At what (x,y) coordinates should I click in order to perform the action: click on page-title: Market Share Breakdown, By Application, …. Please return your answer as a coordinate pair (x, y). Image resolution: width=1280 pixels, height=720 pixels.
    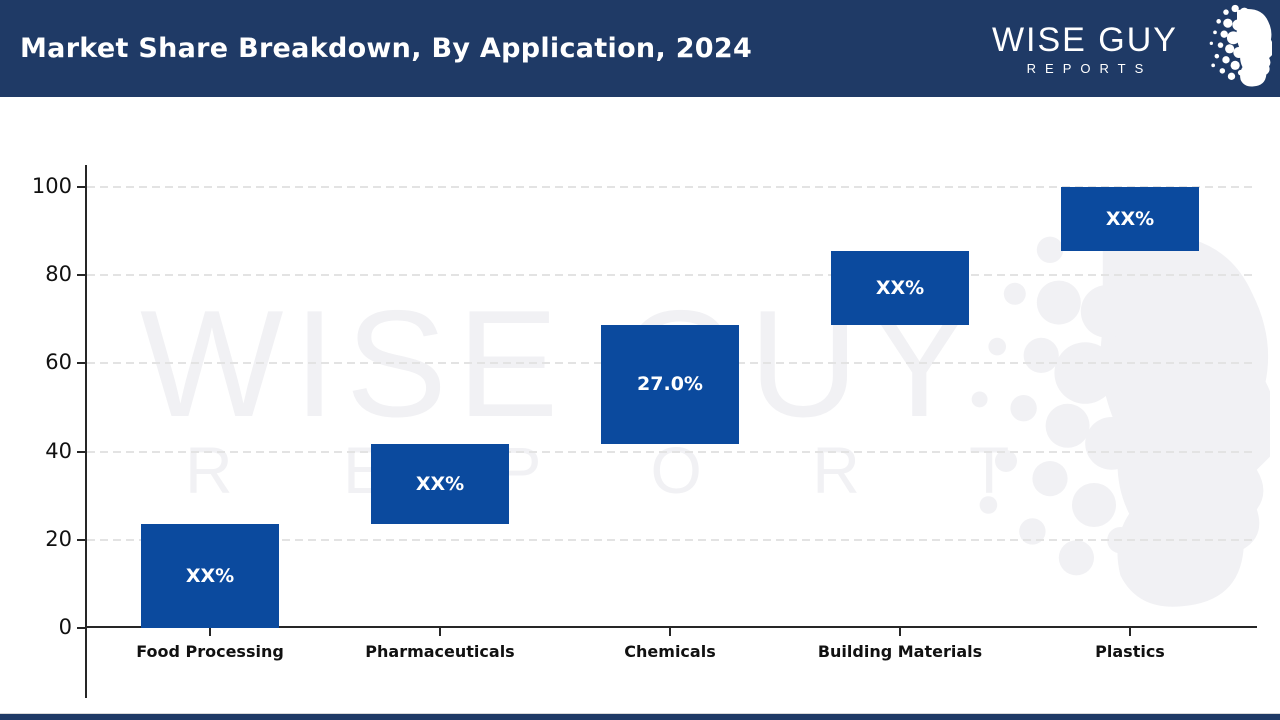
    Looking at the image, I should click on (386, 48).